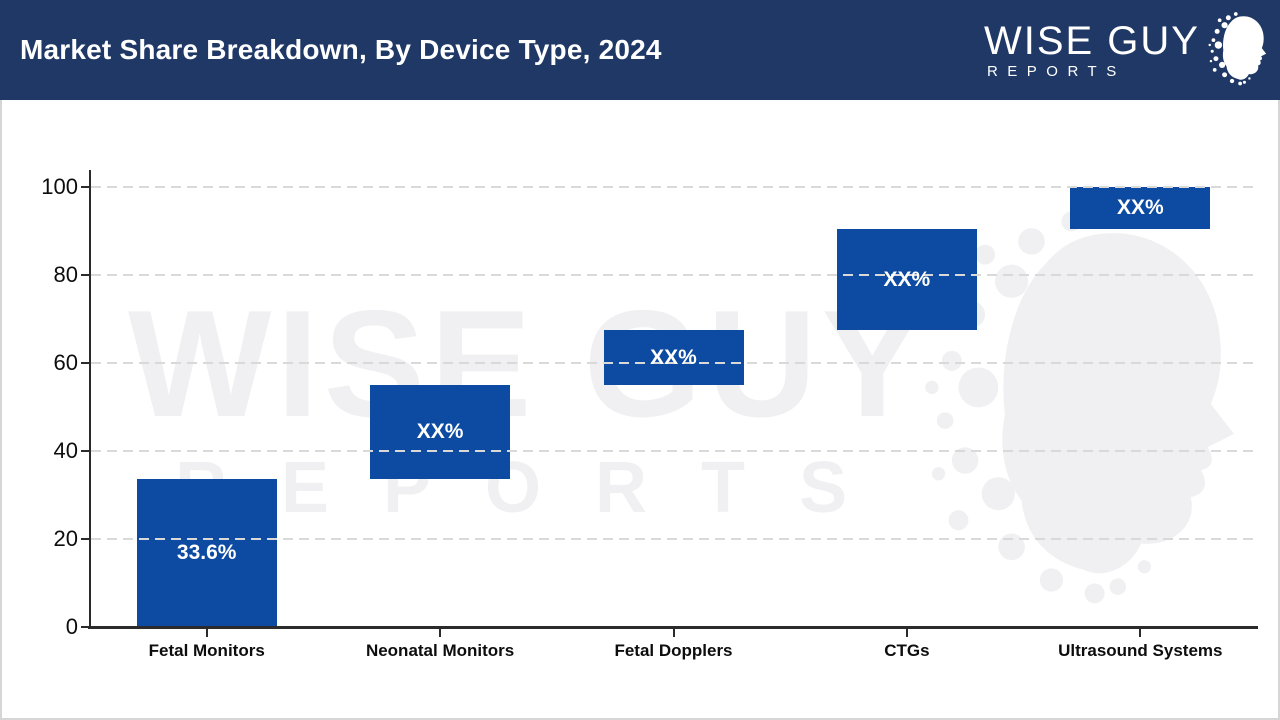 Image resolution: width=1280 pixels, height=720 pixels. I want to click on x-axis-line, so click(673, 627).